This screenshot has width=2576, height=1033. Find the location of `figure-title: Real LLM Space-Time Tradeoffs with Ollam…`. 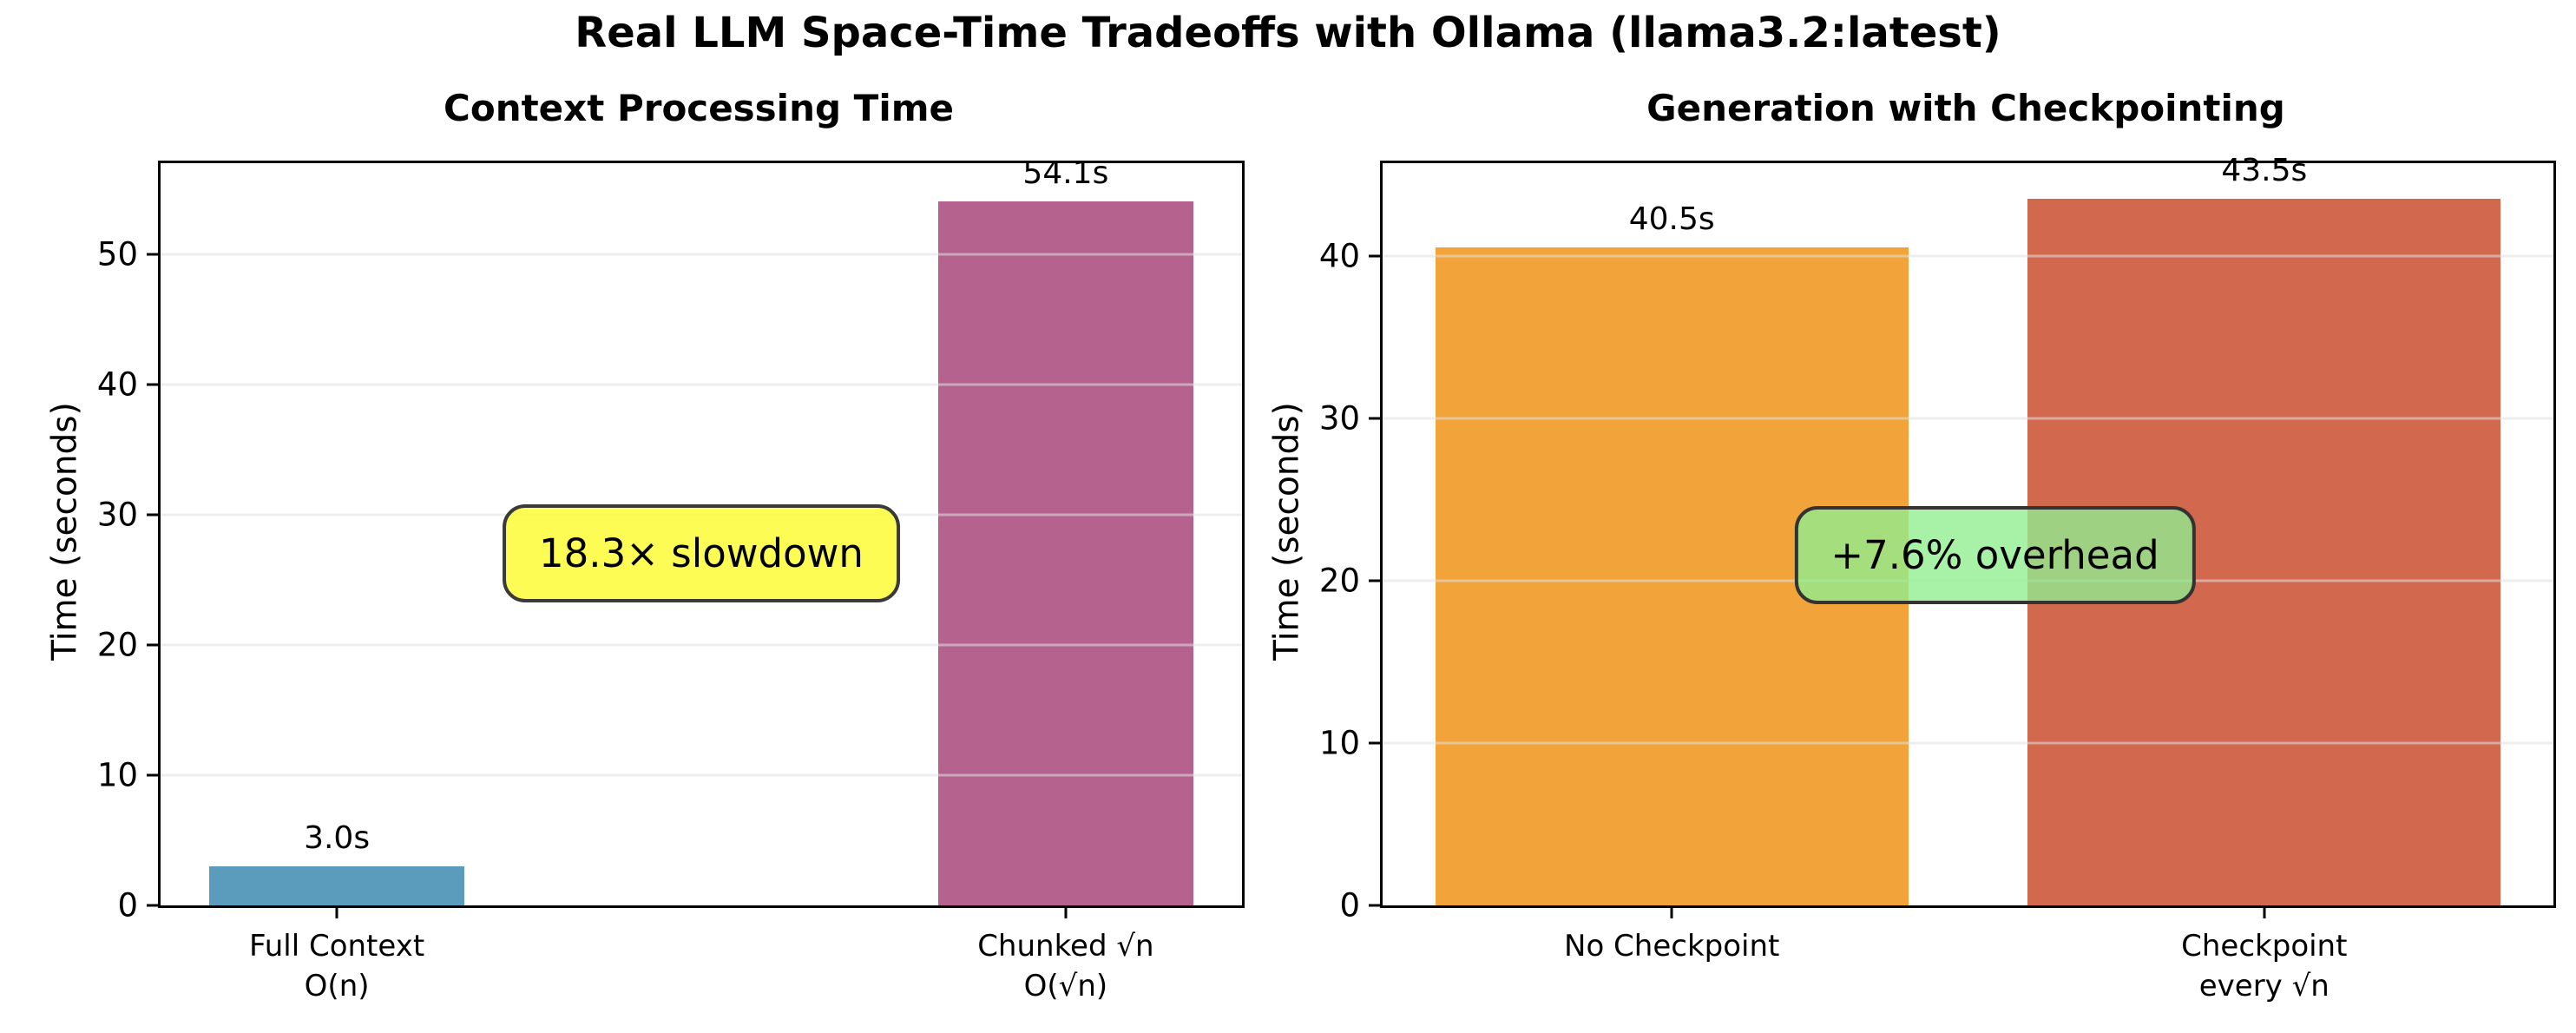

figure-title: Real LLM Space-Time Tradeoffs with Ollam… is located at coordinates (1288, 33).